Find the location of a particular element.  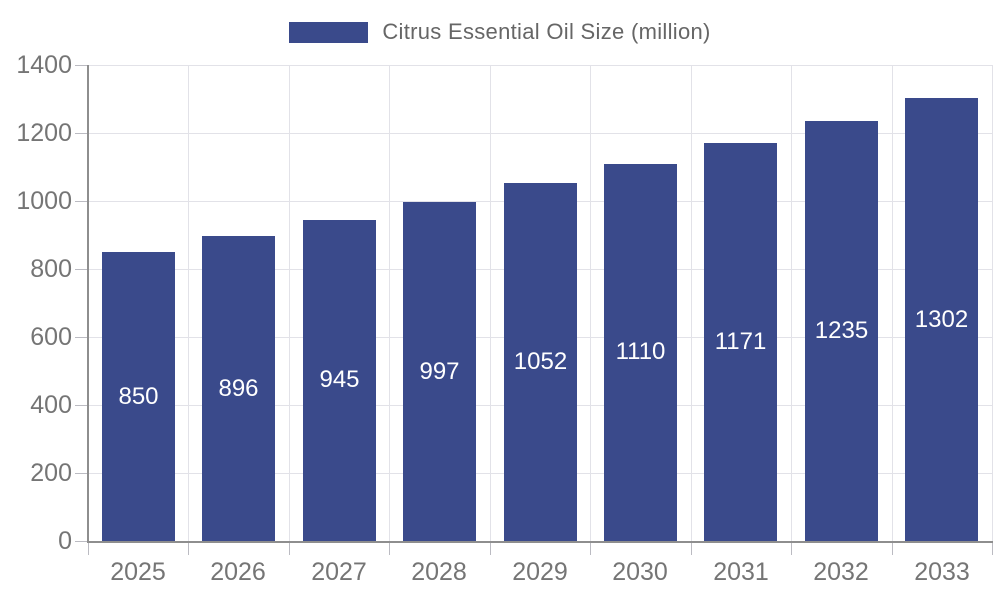

x-axis-label: 2025 is located at coordinates (138, 572).